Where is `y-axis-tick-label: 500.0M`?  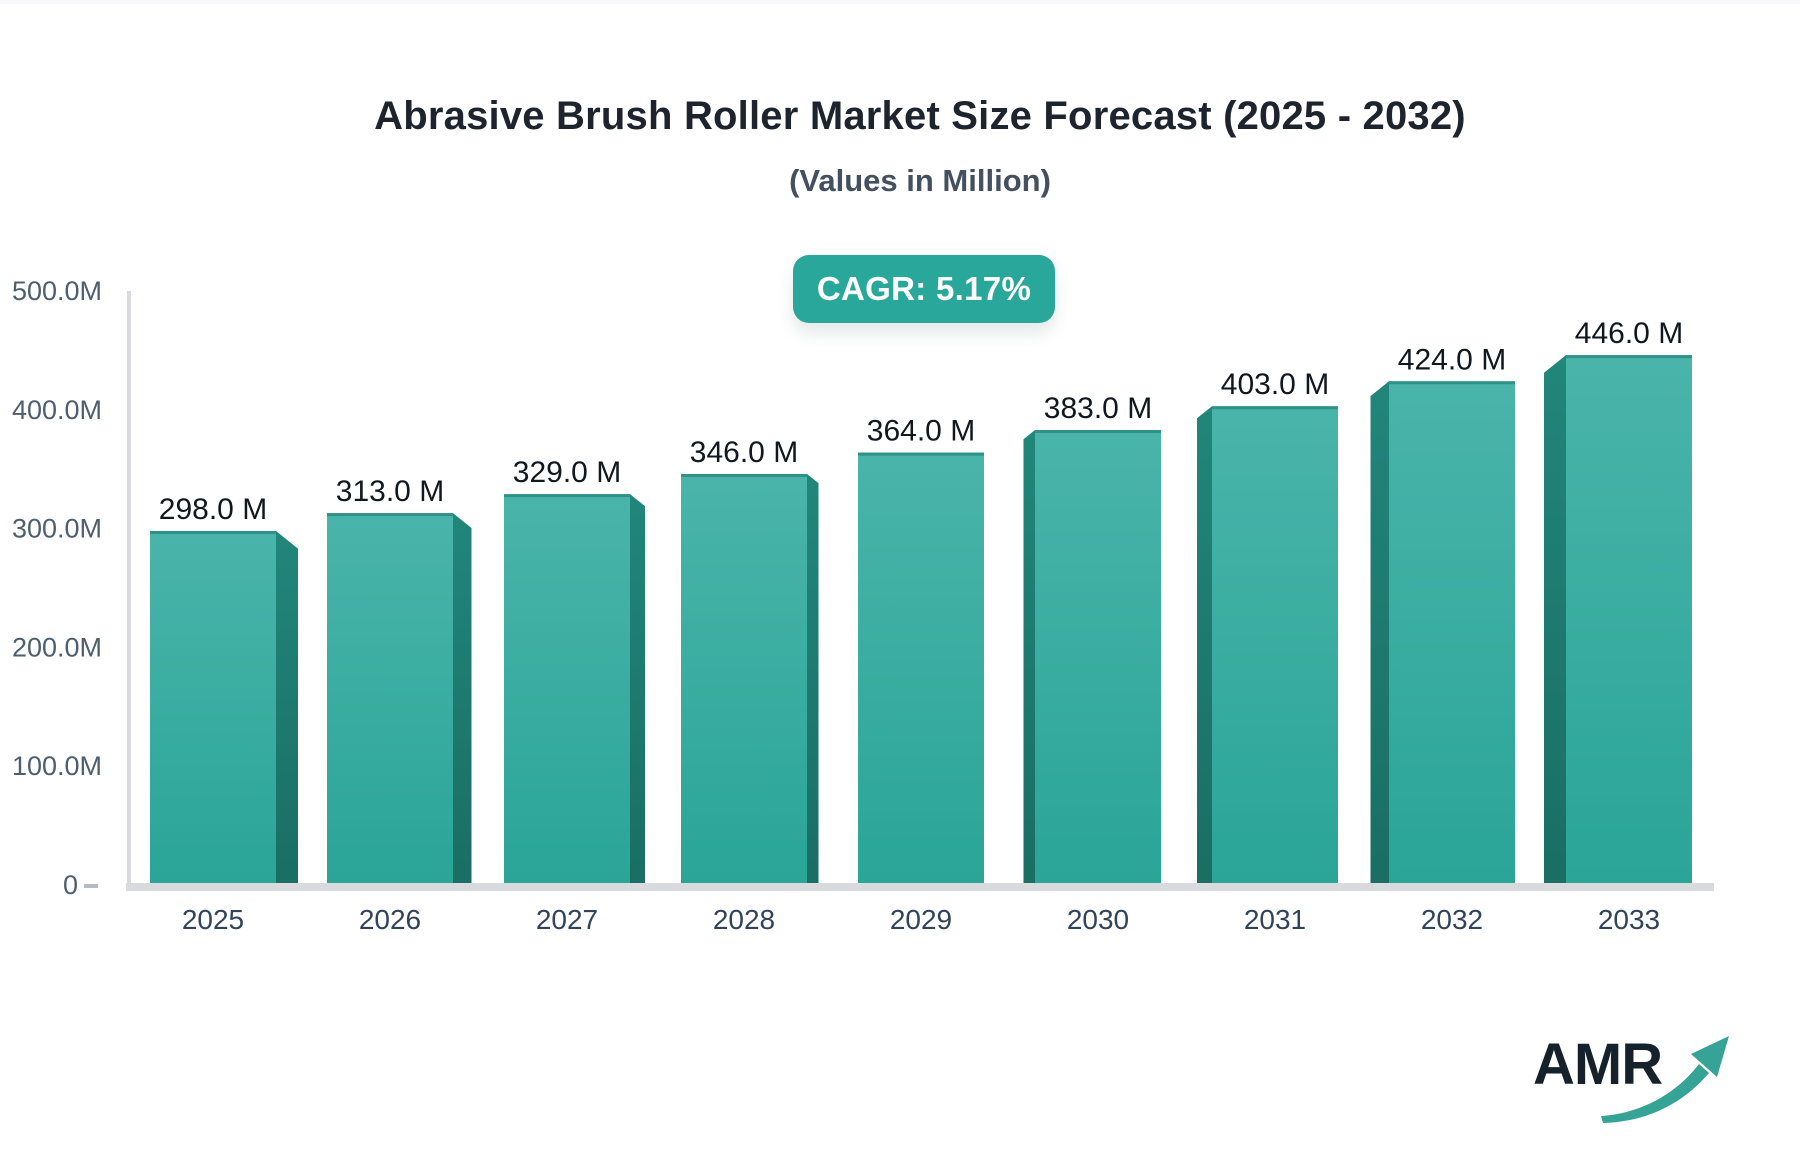
y-axis-tick-label: 500.0M is located at coordinates (57, 291).